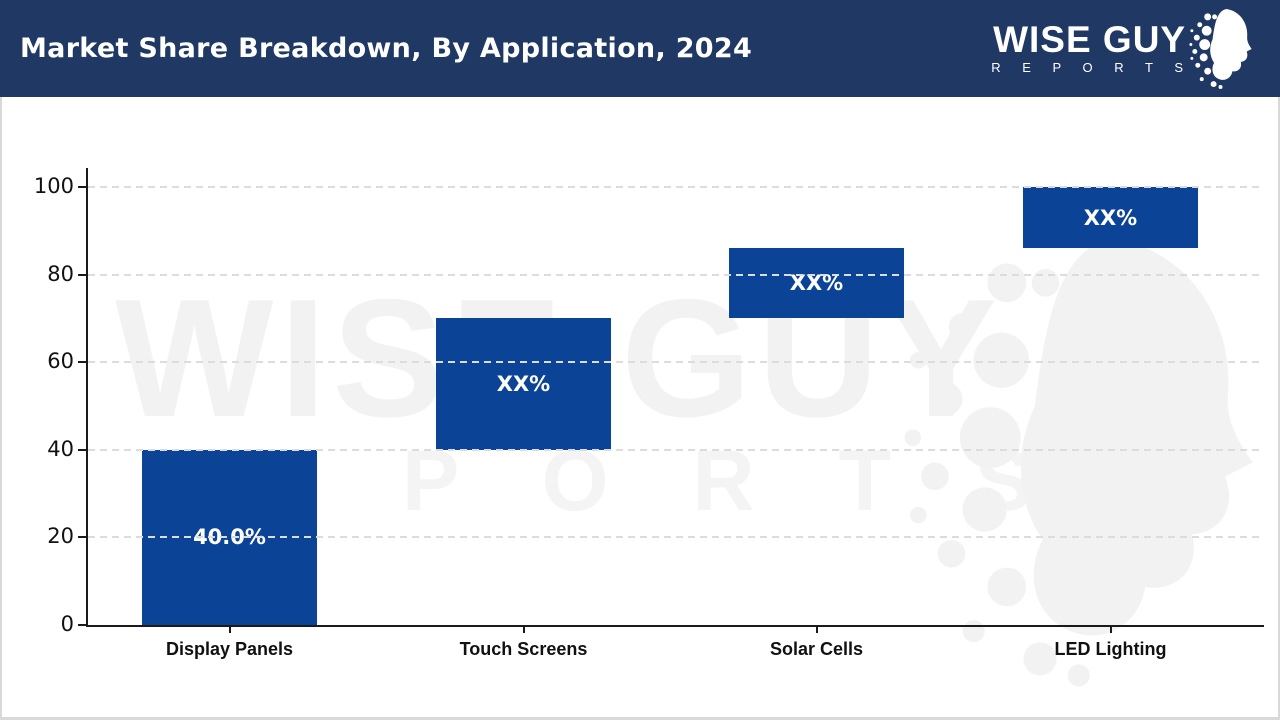 The image size is (1280, 720). What do you see at coordinates (229, 649) in the screenshot?
I see `x-category-label: Display Panels` at bounding box center [229, 649].